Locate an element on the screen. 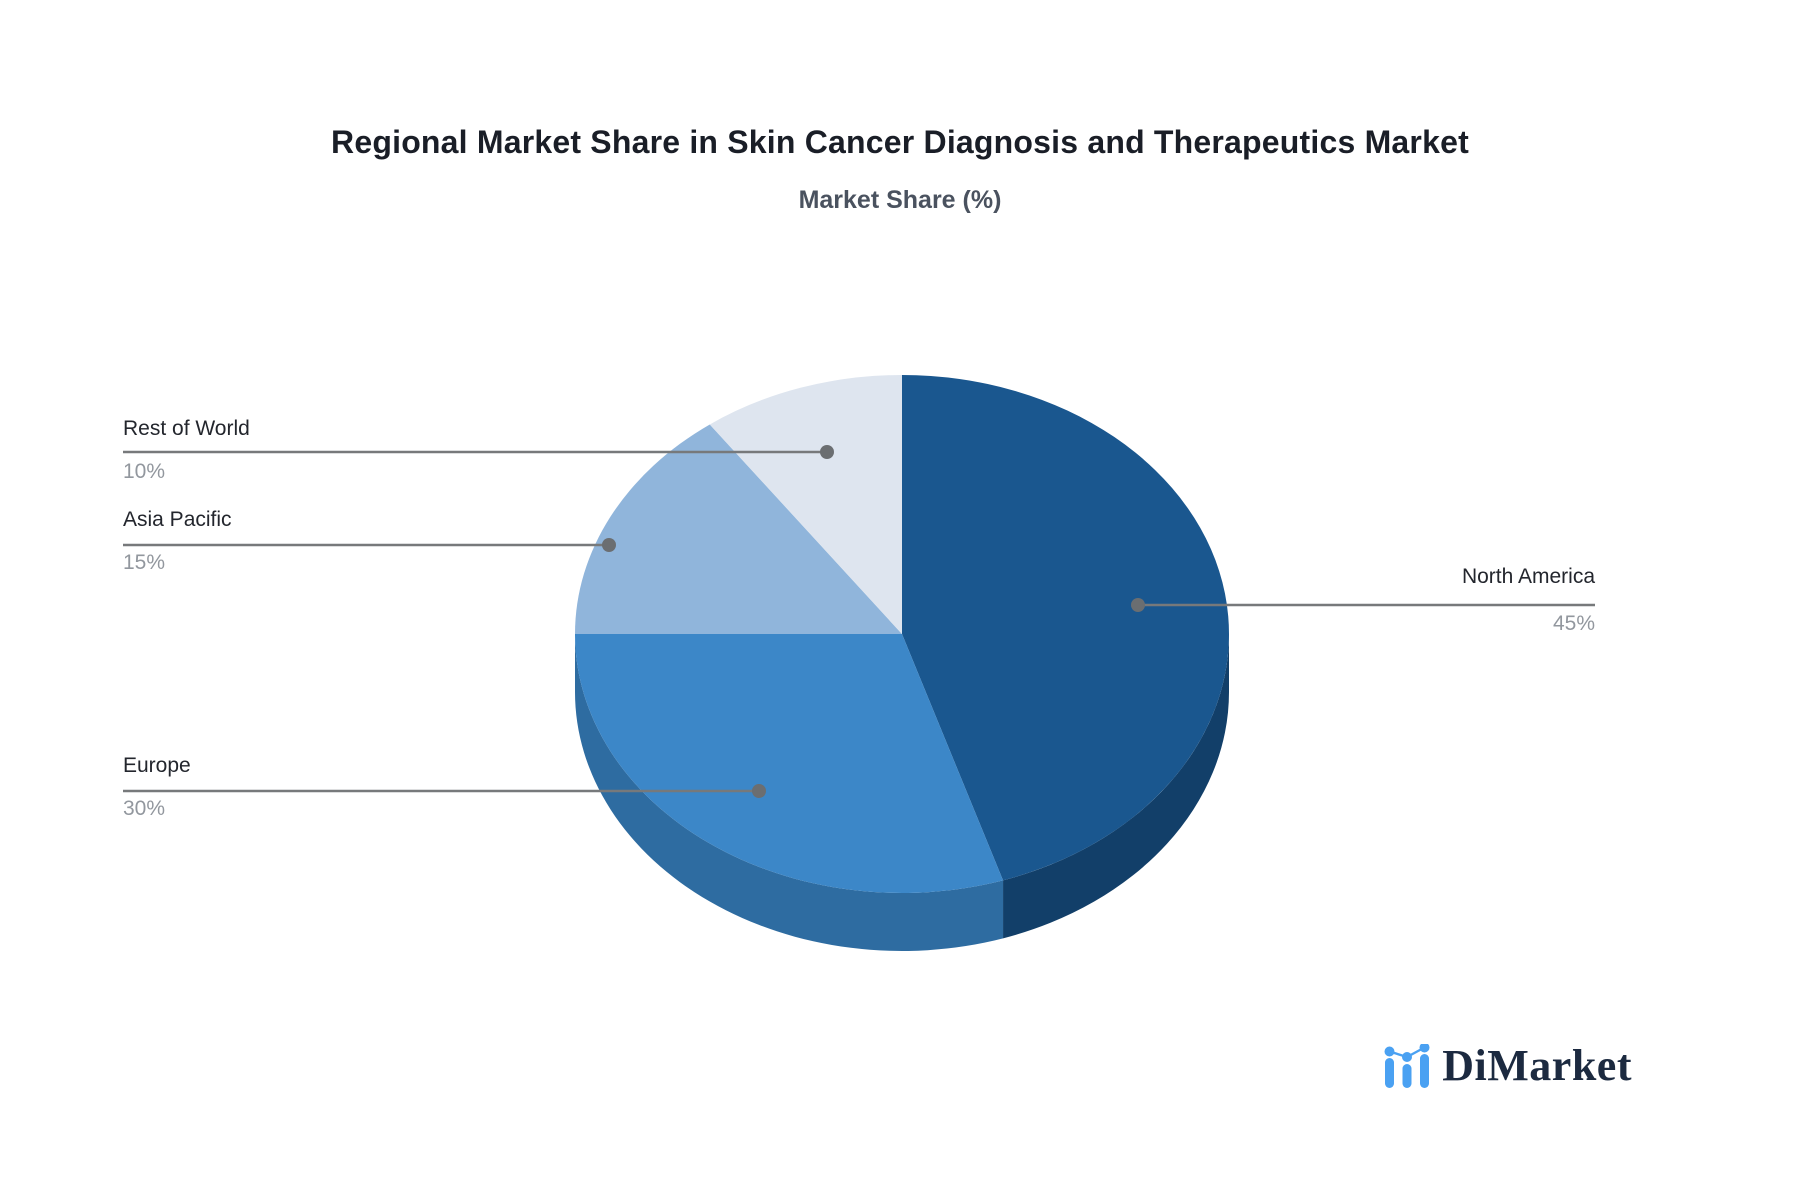 This screenshot has width=1800, height=1196. callout-value-north-america: 45% is located at coordinates (1573, 623).